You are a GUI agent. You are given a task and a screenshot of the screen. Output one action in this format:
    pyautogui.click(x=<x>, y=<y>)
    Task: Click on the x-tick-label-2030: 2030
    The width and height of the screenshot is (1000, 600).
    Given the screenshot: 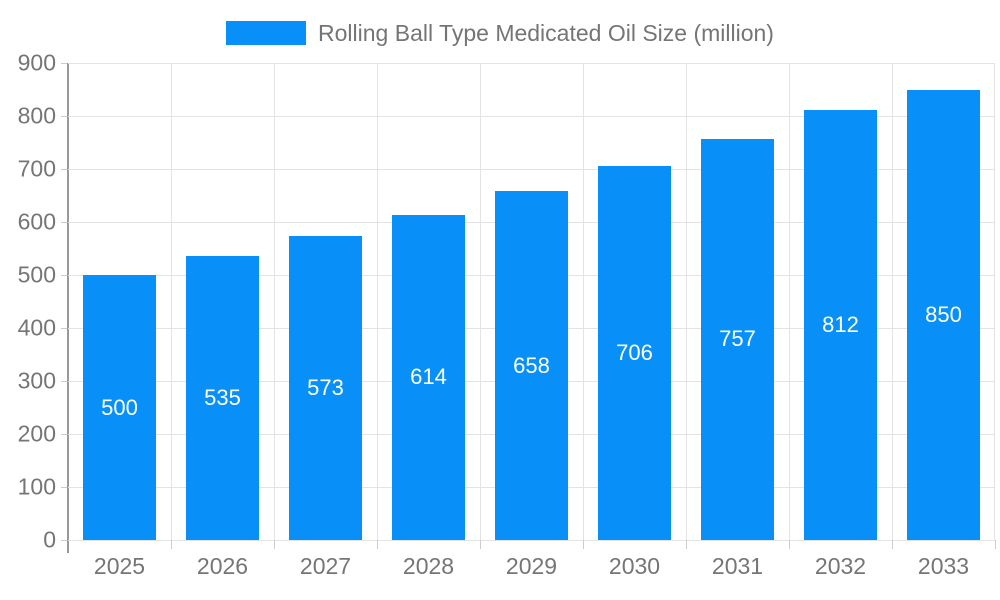 What is the action you would take?
    pyautogui.click(x=634, y=566)
    